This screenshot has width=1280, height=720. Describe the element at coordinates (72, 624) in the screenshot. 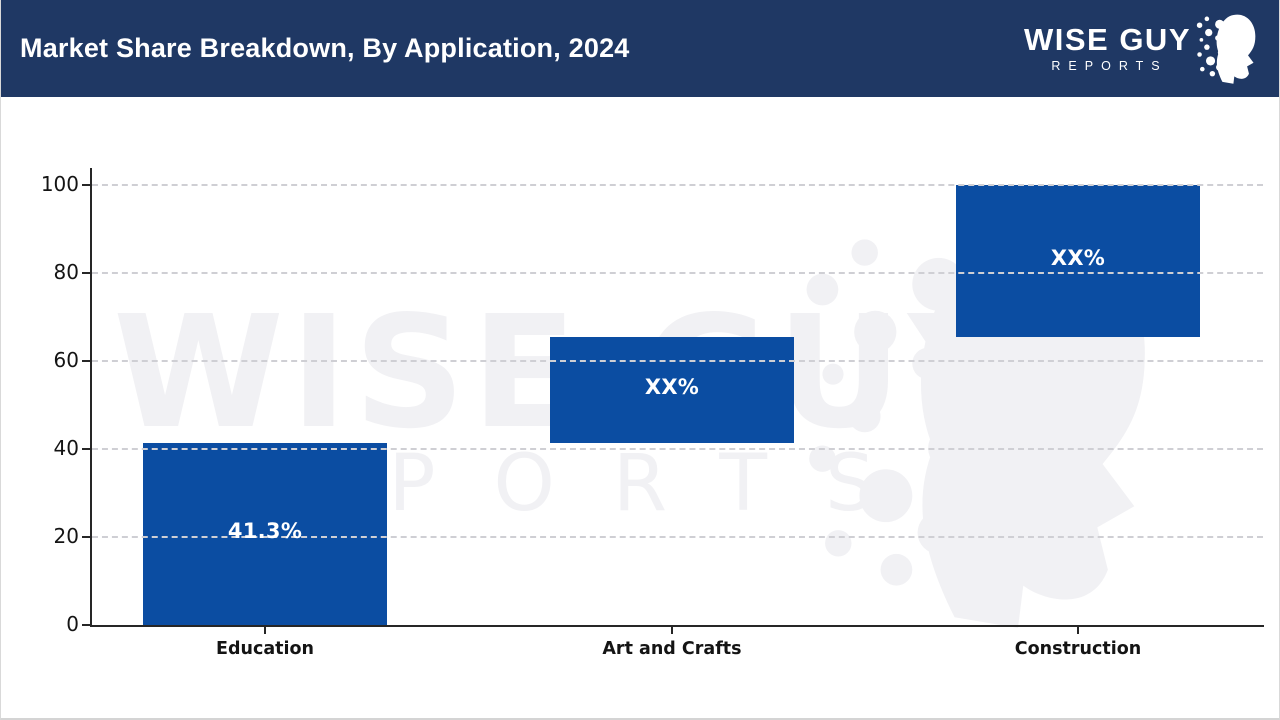

I see `y-tick-label-0: 0` at that location.